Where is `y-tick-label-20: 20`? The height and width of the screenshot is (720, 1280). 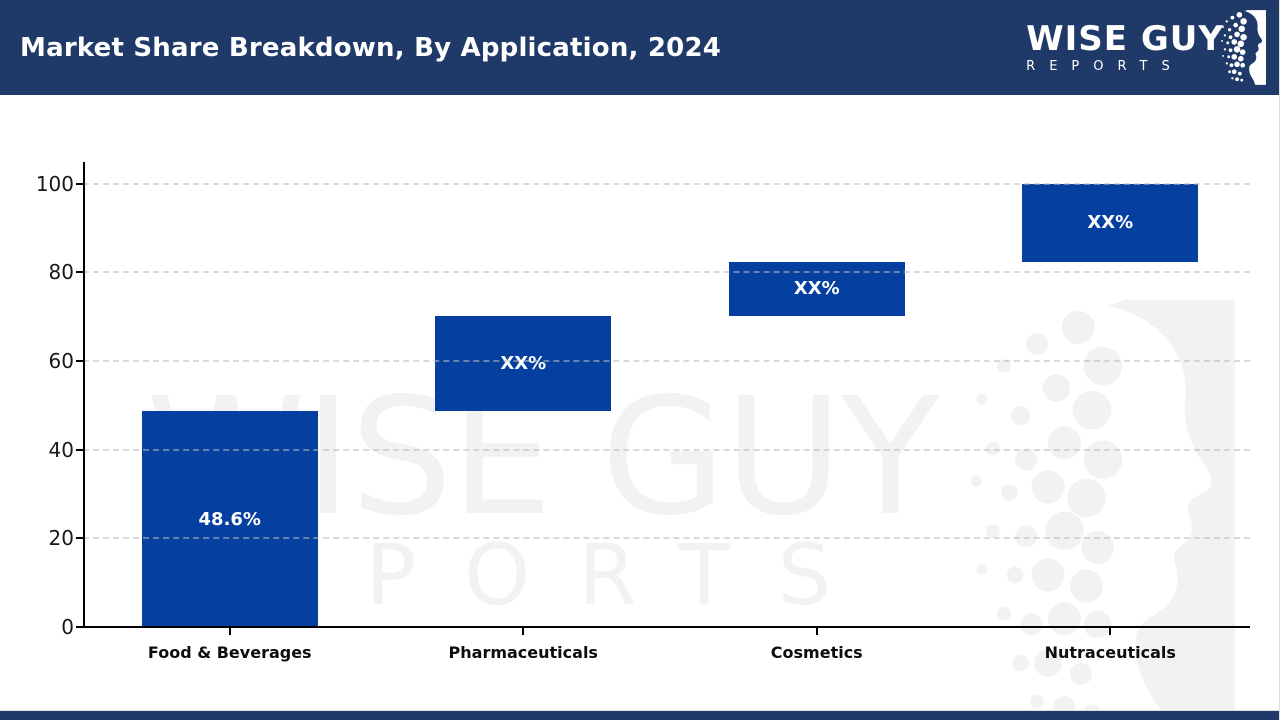 y-tick-label-20: 20 is located at coordinates (61, 538).